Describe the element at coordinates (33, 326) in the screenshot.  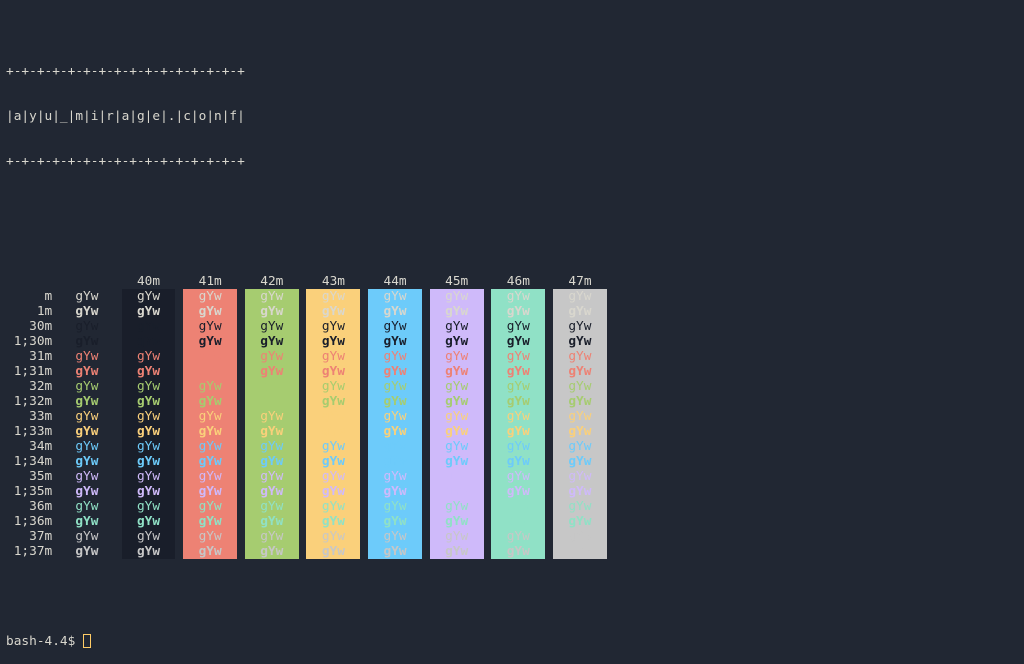
I see `row-label: 30m` at that location.